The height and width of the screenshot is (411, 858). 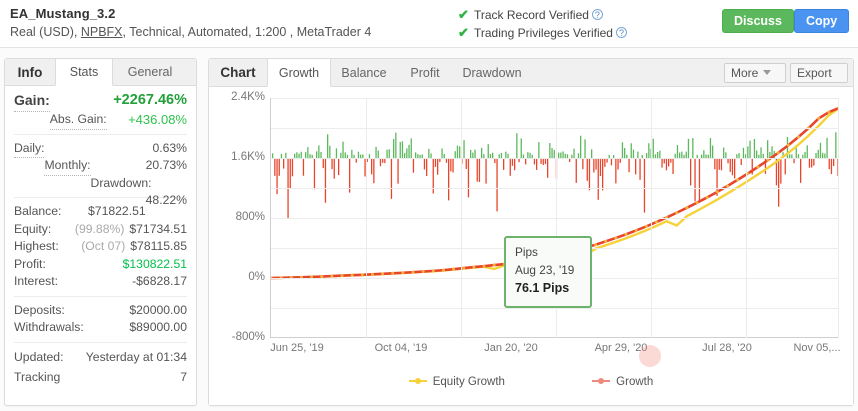 I want to click on chart-legend: Equity Growth Growth, so click(x=531, y=382).